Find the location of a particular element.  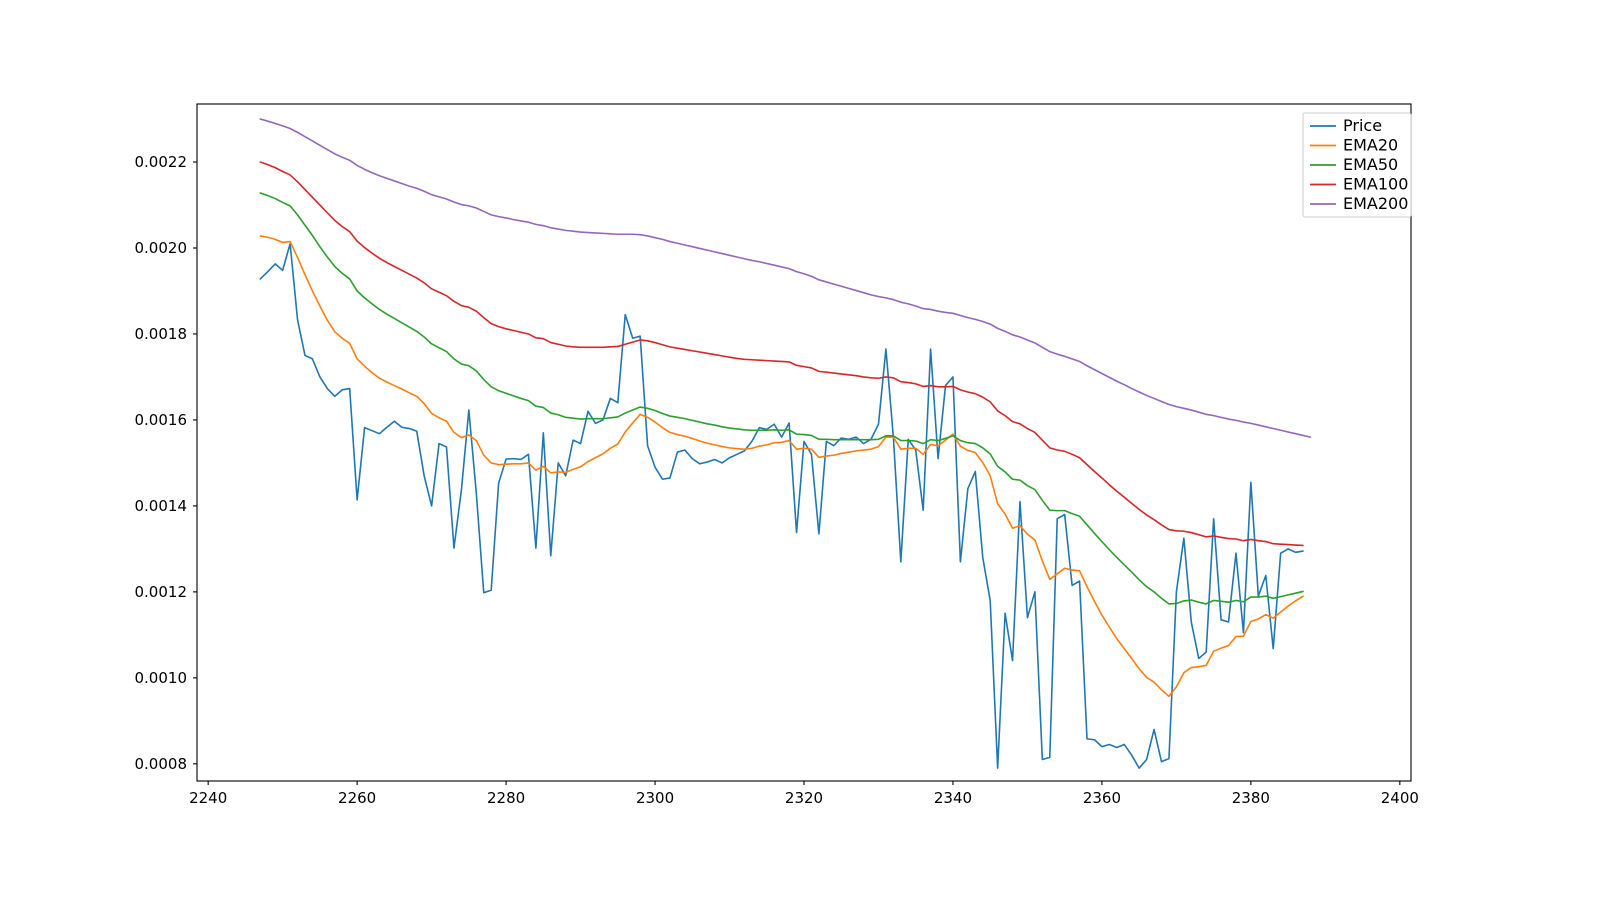

x-tick-label: 2340 is located at coordinates (953, 798).